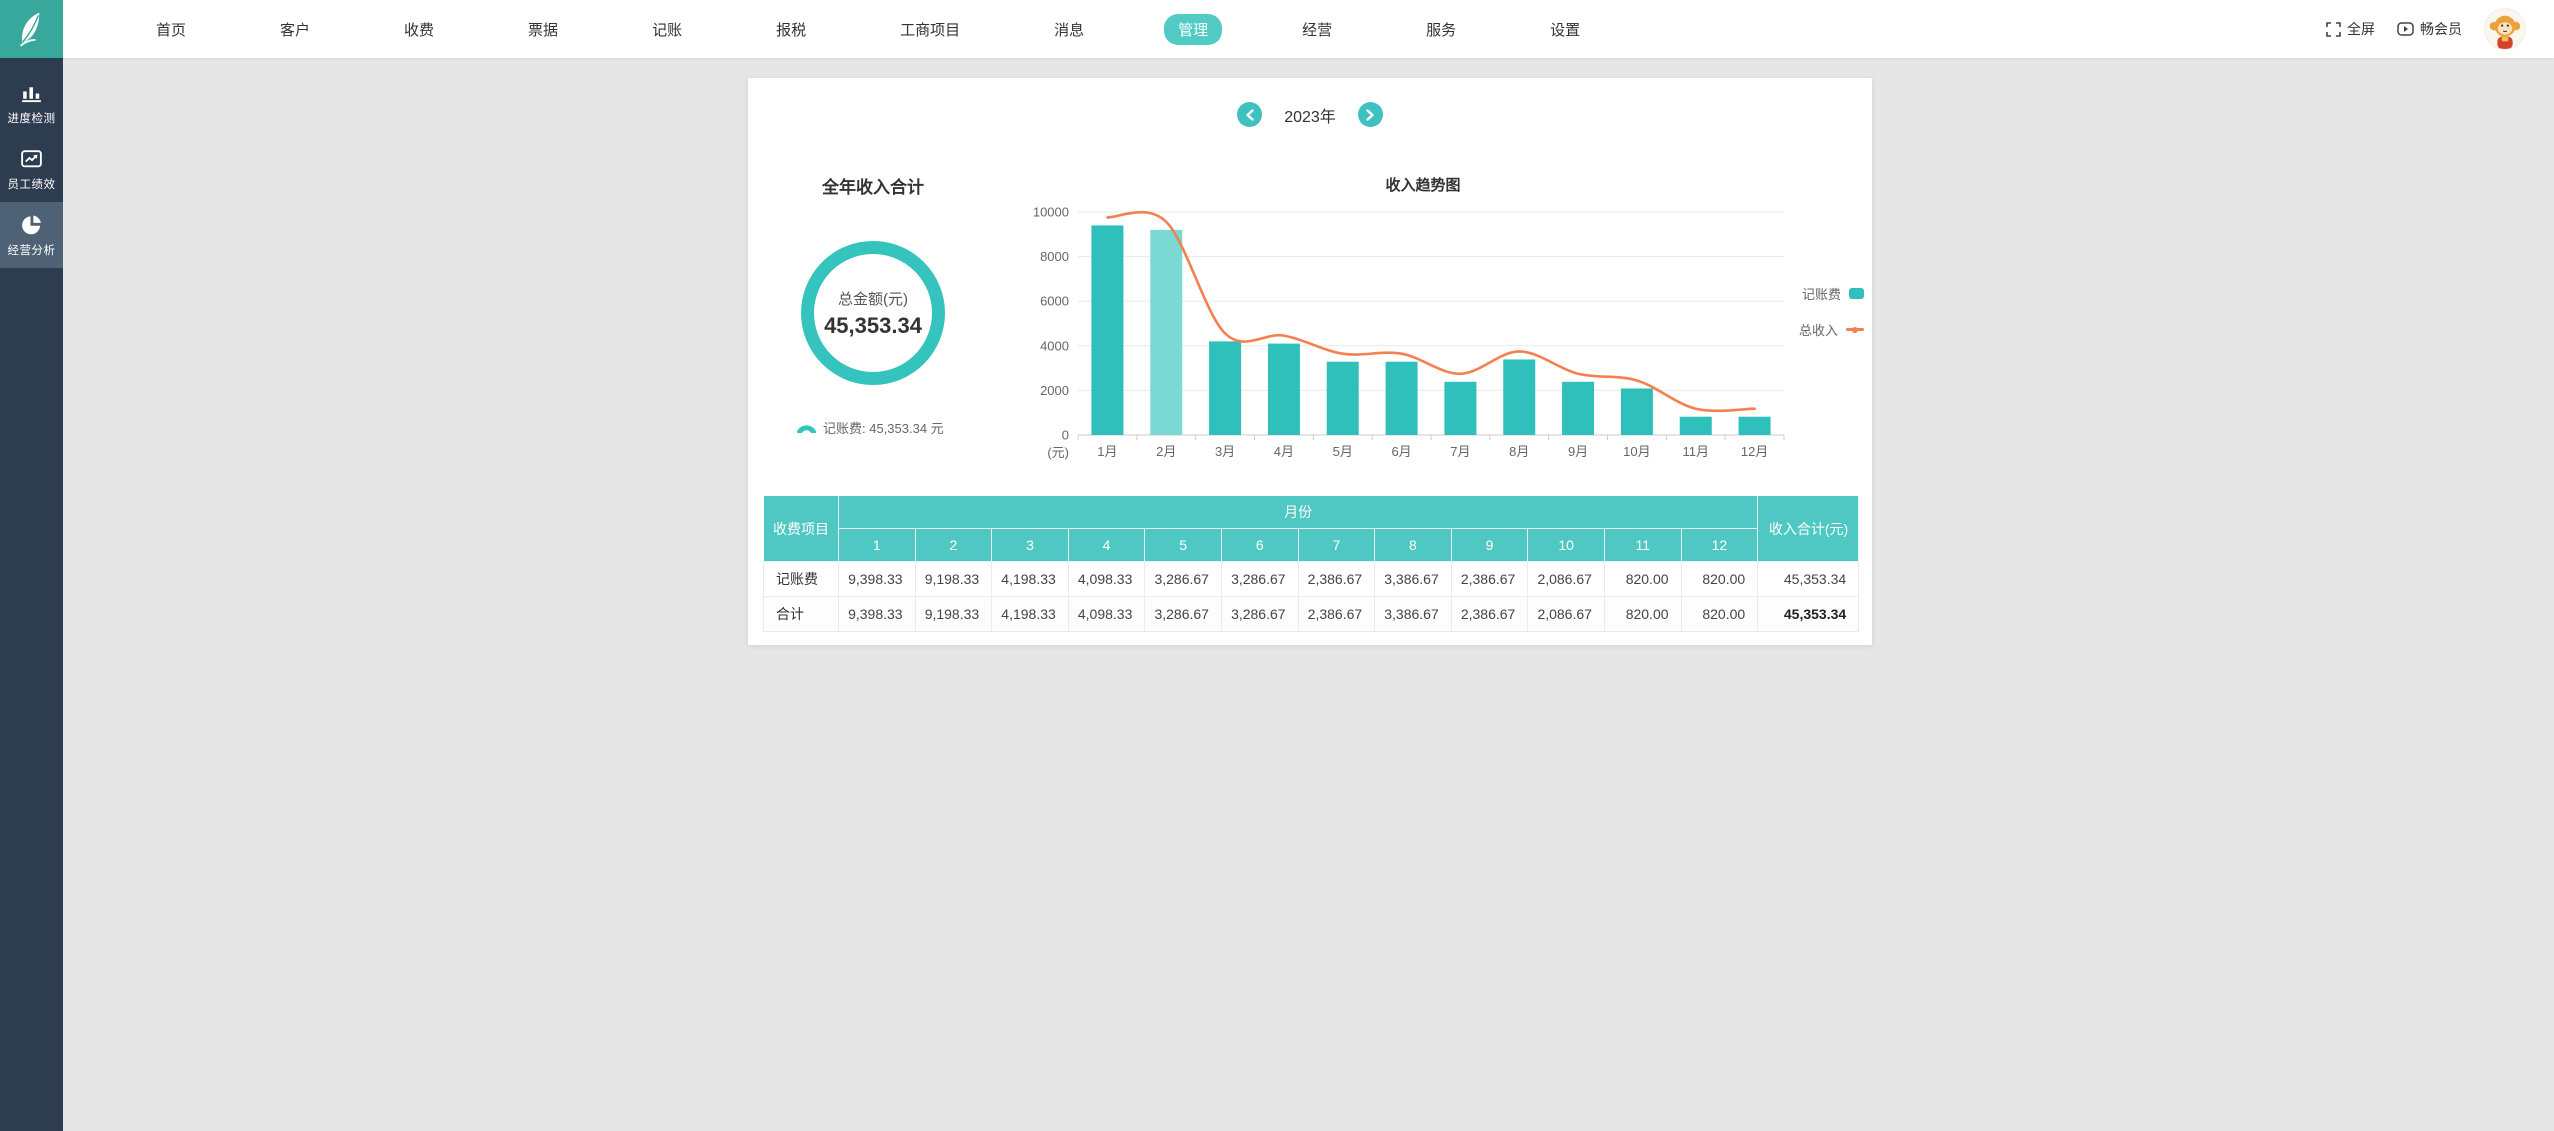  I want to click on nav-item-记账: 记账, so click(667, 29).